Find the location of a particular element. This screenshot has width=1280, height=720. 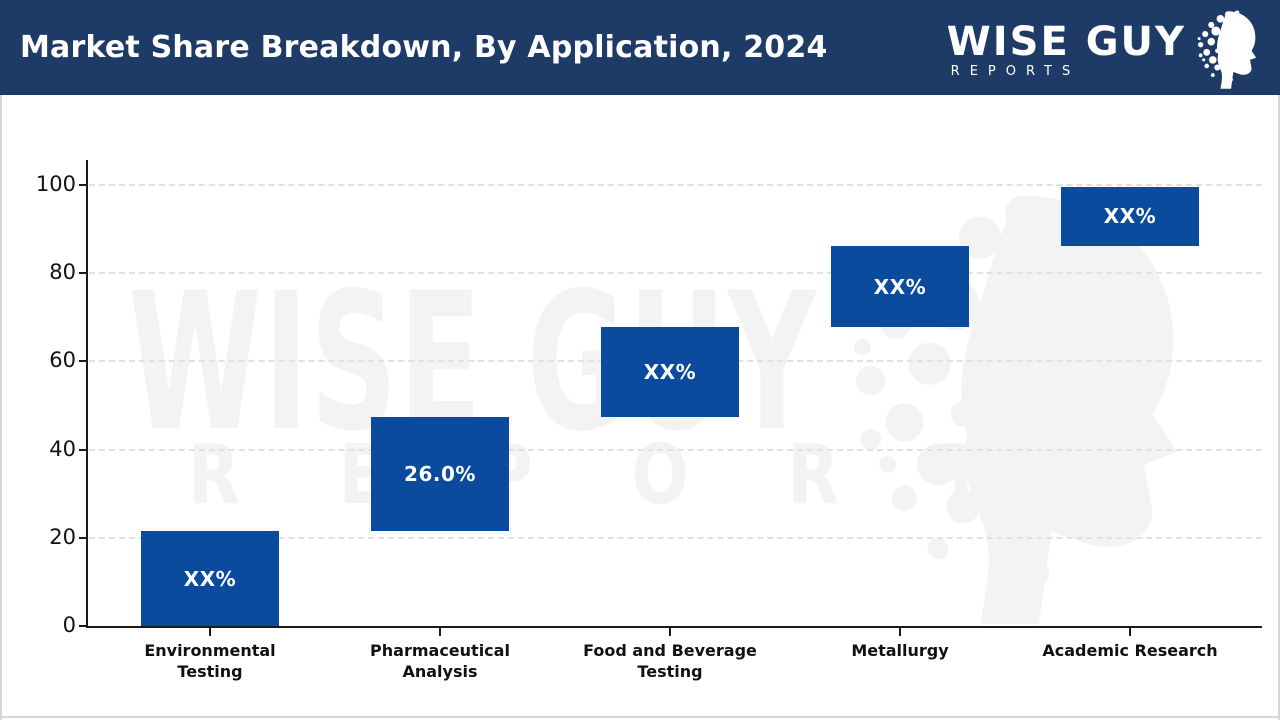

bar-value-label-1: 26.0% is located at coordinates (440, 473).